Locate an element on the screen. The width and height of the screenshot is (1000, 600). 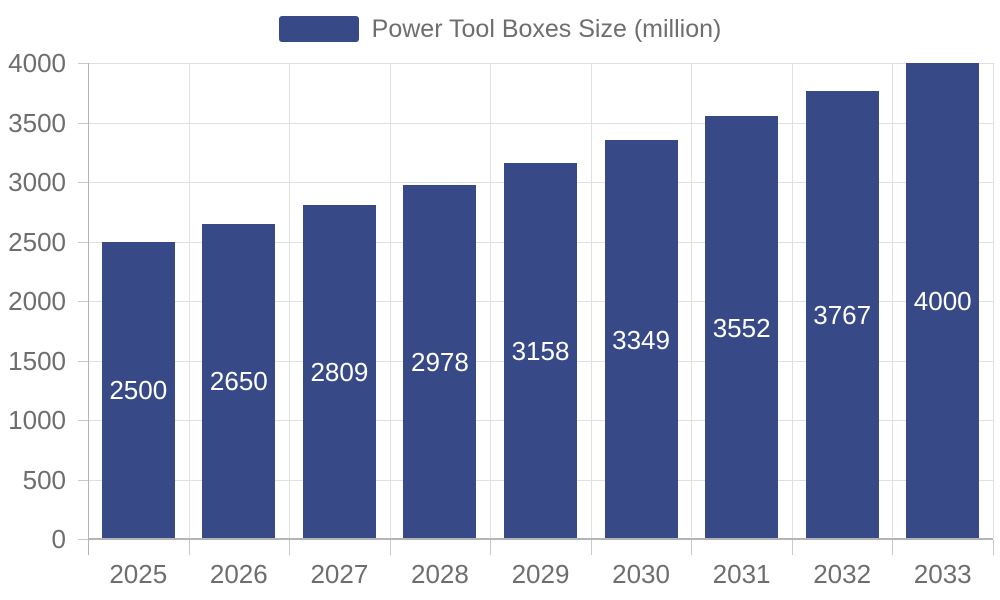
bar-2033: 4000 is located at coordinates (943, 301).